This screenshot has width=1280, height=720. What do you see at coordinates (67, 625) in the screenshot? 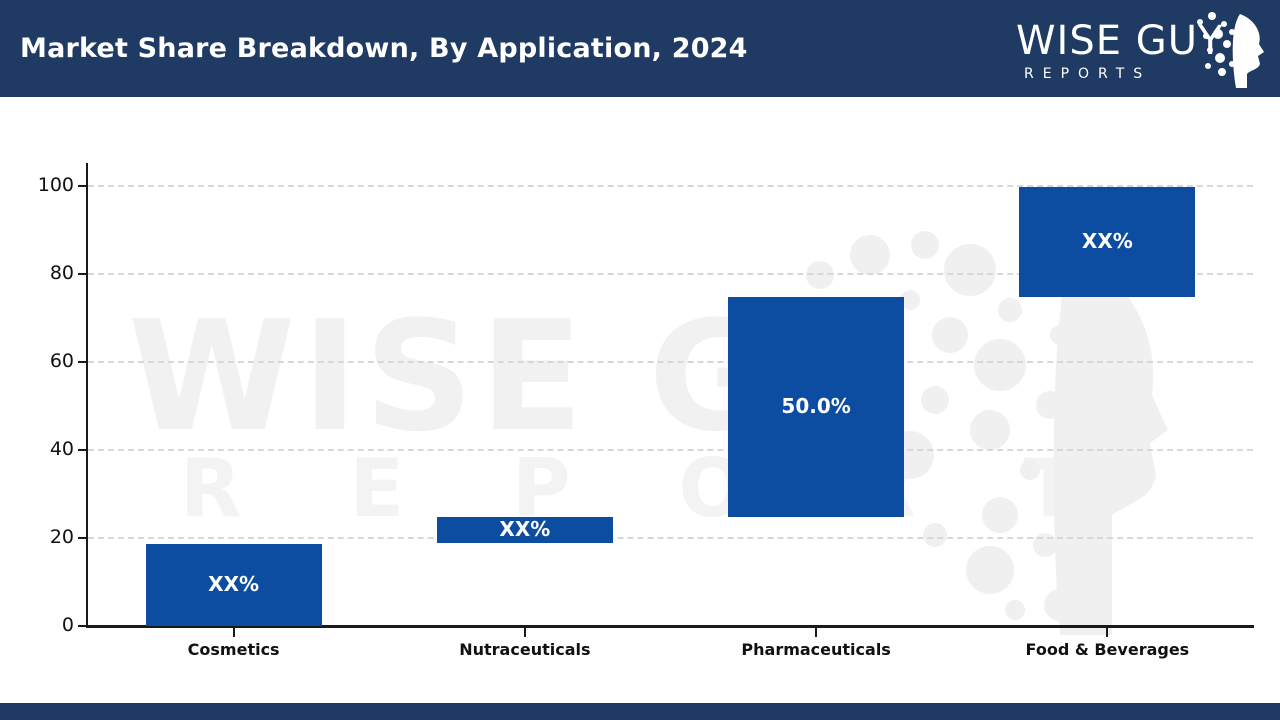
I see `y-tick-label-0: 0` at bounding box center [67, 625].